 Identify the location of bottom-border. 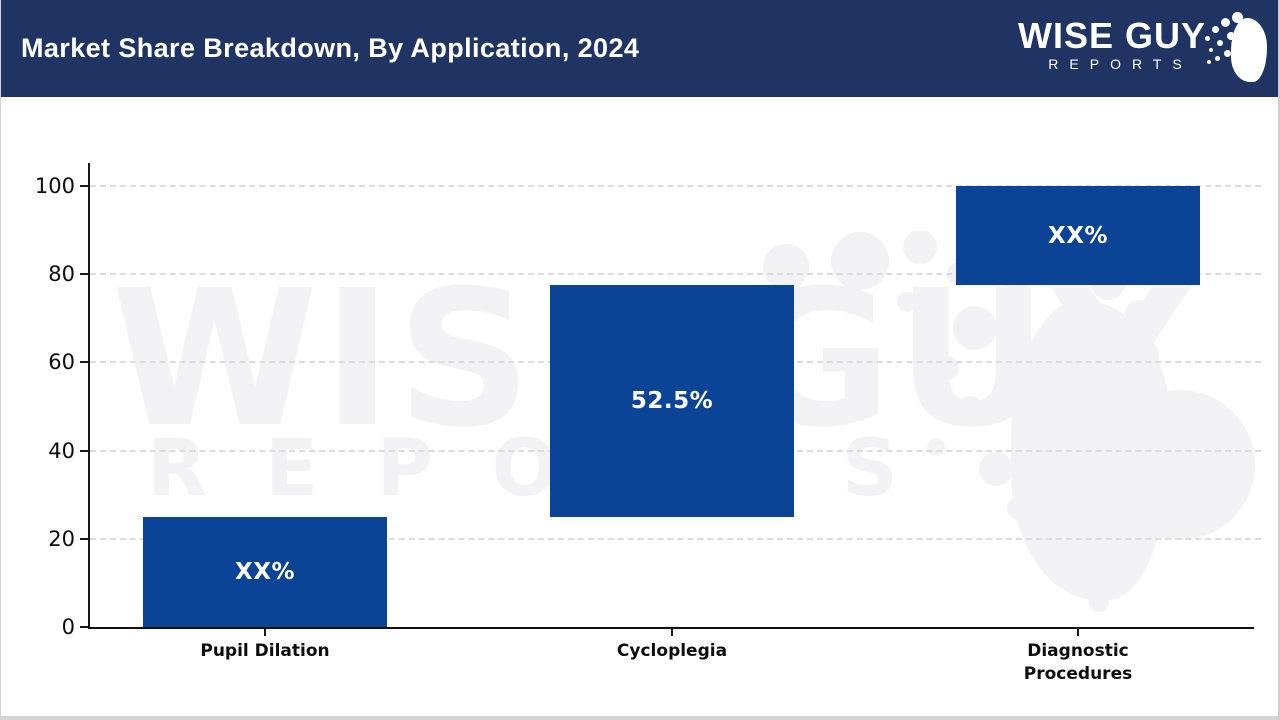
(639, 718).